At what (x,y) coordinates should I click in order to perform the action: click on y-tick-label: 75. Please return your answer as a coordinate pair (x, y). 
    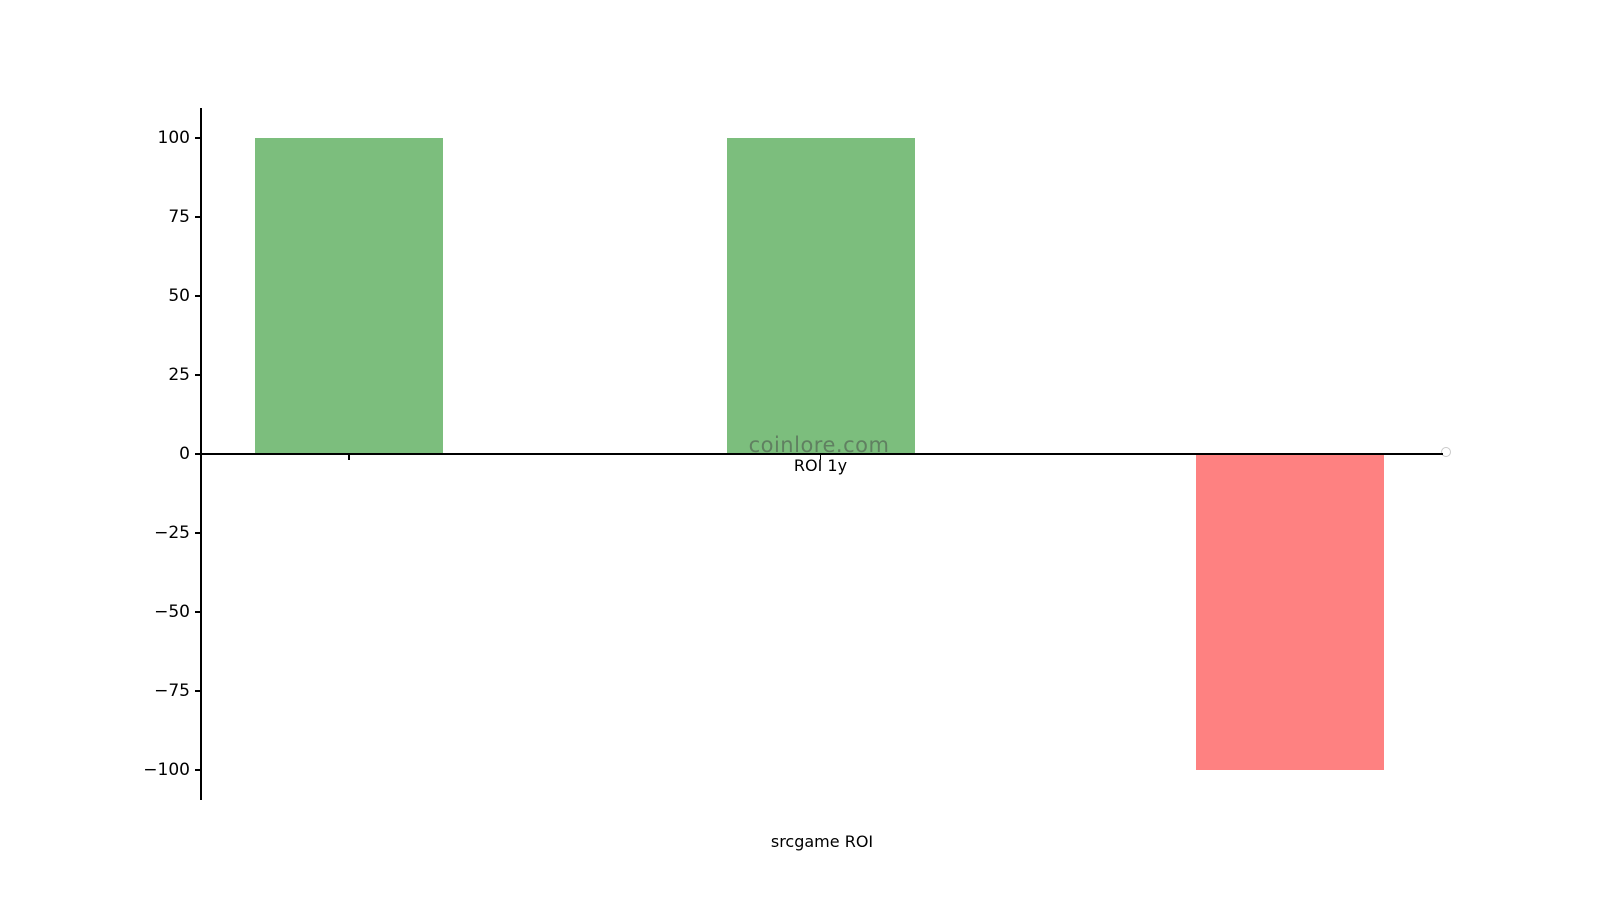
    Looking at the image, I should click on (179, 216).